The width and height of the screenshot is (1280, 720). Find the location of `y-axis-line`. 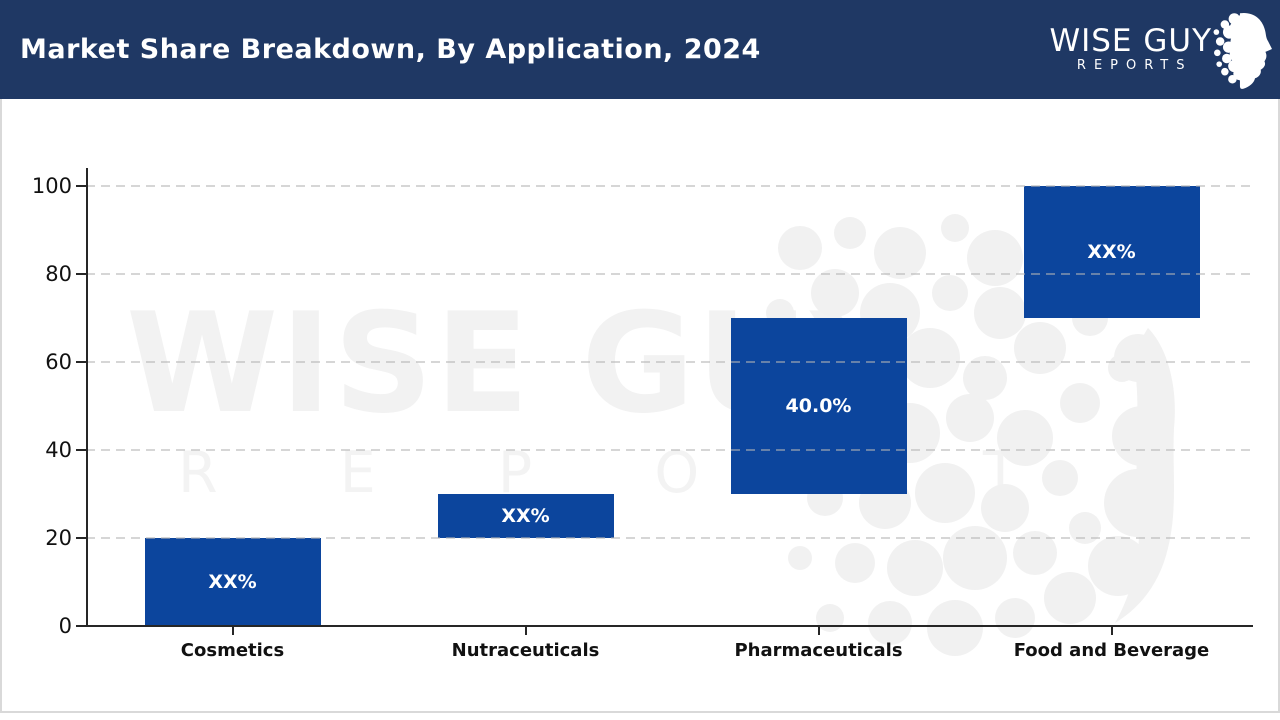

y-axis-line is located at coordinates (87, 397).